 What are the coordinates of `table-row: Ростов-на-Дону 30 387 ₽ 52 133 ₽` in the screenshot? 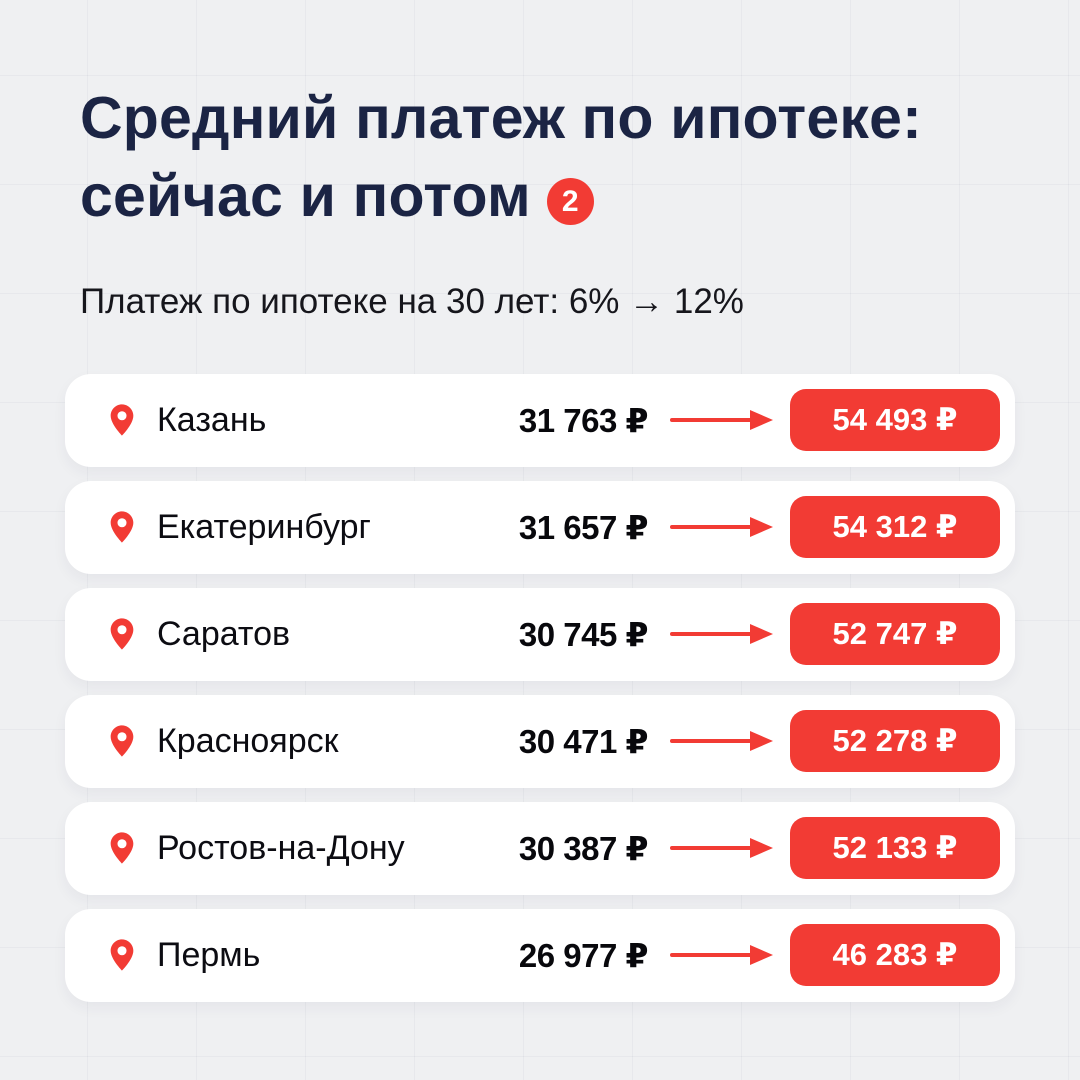 It's located at (540, 848).